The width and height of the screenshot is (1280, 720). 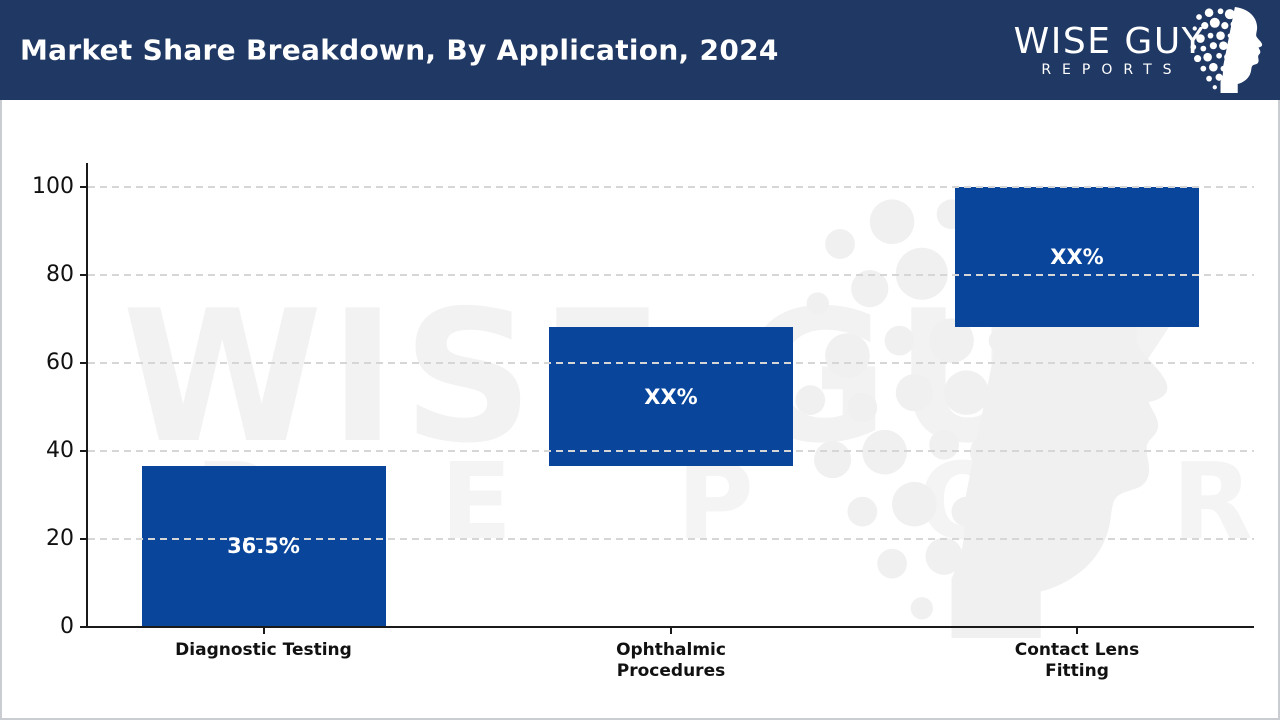 What do you see at coordinates (670, 626) in the screenshot?
I see `x-axis-line` at bounding box center [670, 626].